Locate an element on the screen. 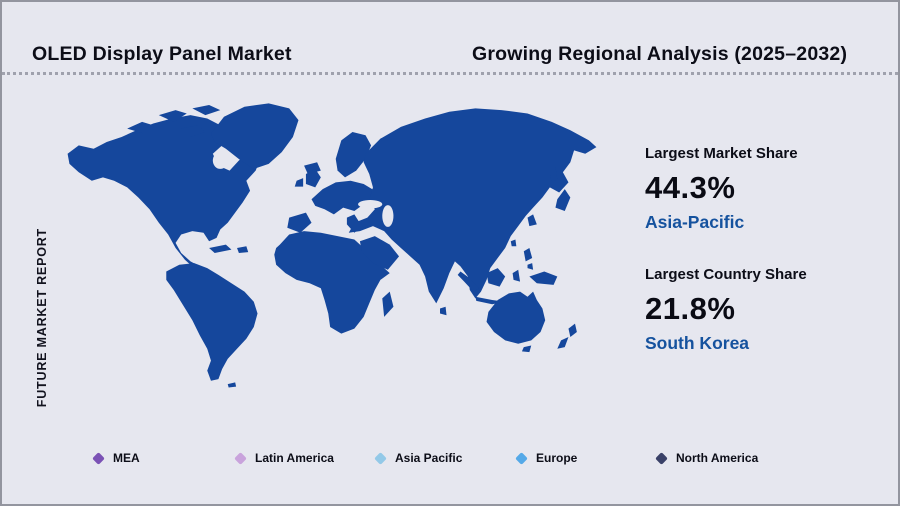  page-subtitle: Growing Regional Analysis (2025–2032) is located at coordinates (660, 54).